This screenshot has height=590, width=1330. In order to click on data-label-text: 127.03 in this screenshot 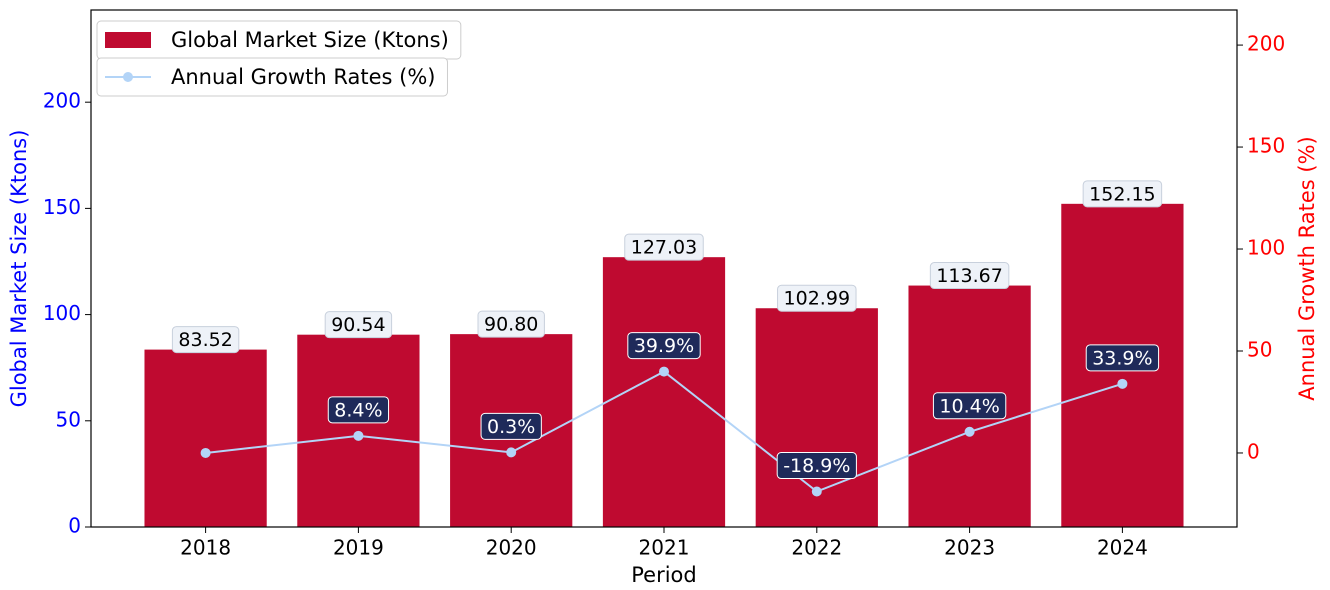, I will do `click(664, 248)`.